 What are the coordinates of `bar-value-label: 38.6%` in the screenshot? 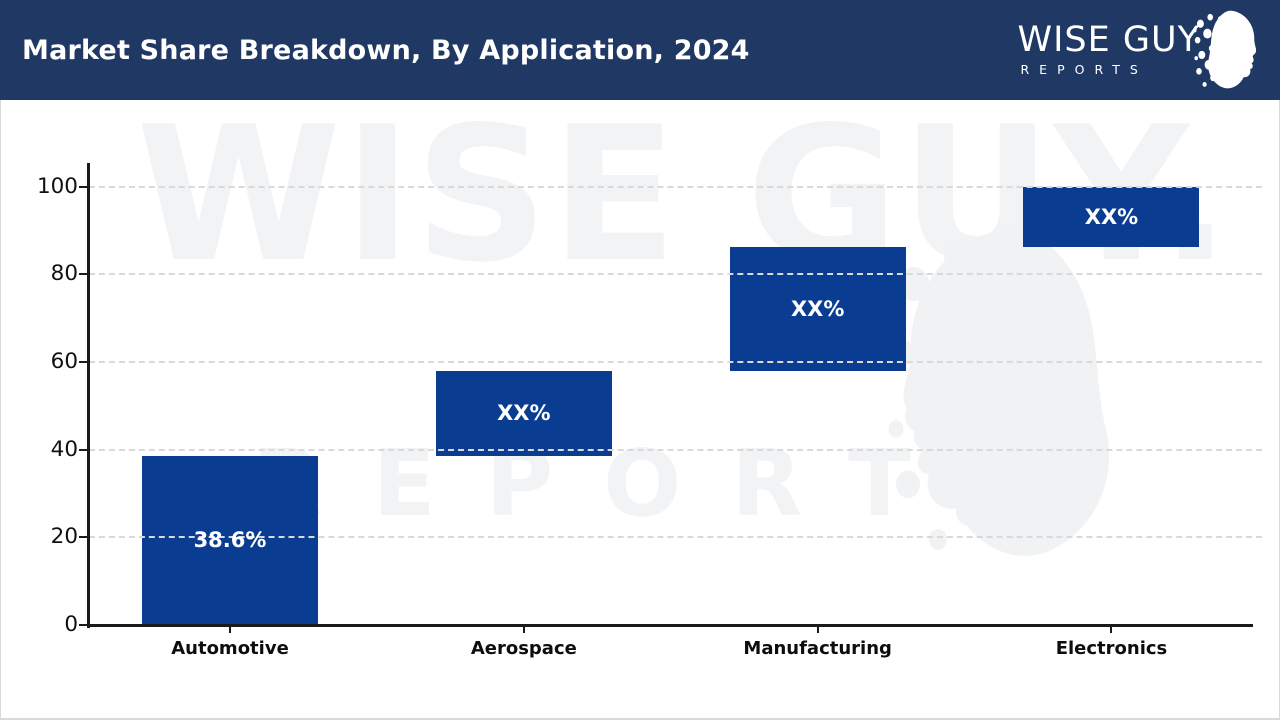 It's located at (230, 540).